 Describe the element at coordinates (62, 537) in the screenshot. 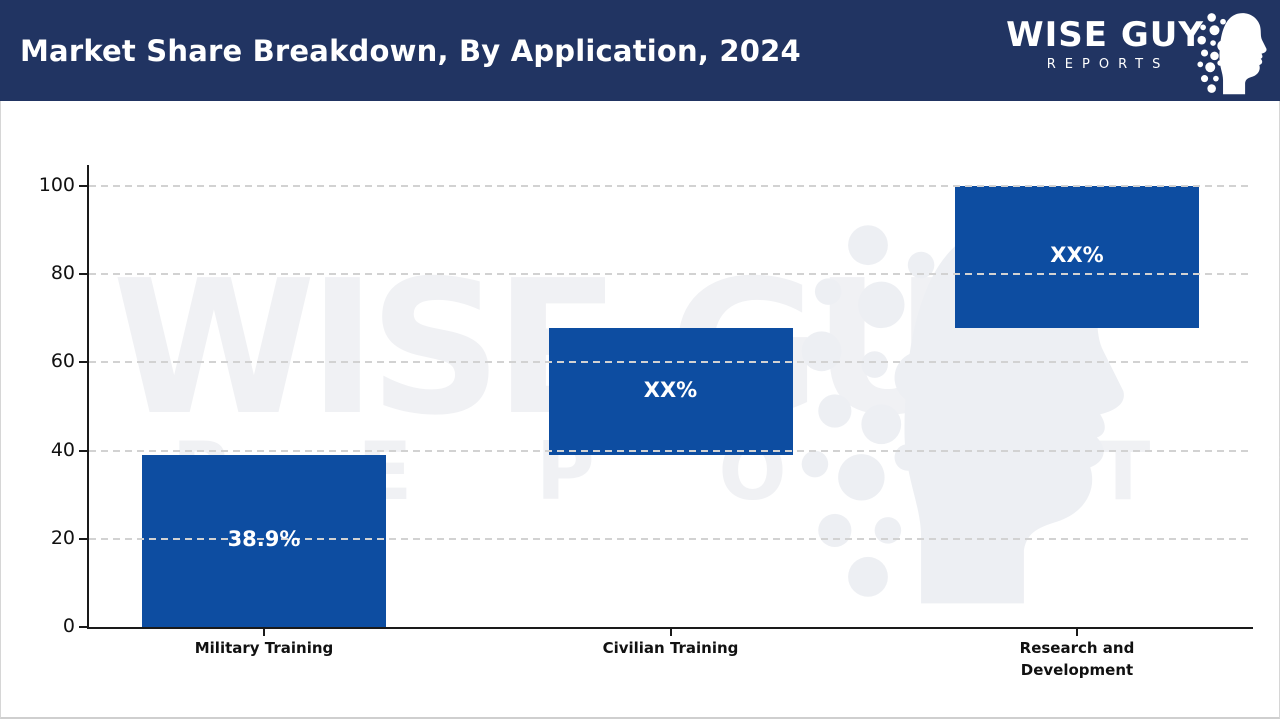

I see `y-tick-label: 20` at that location.